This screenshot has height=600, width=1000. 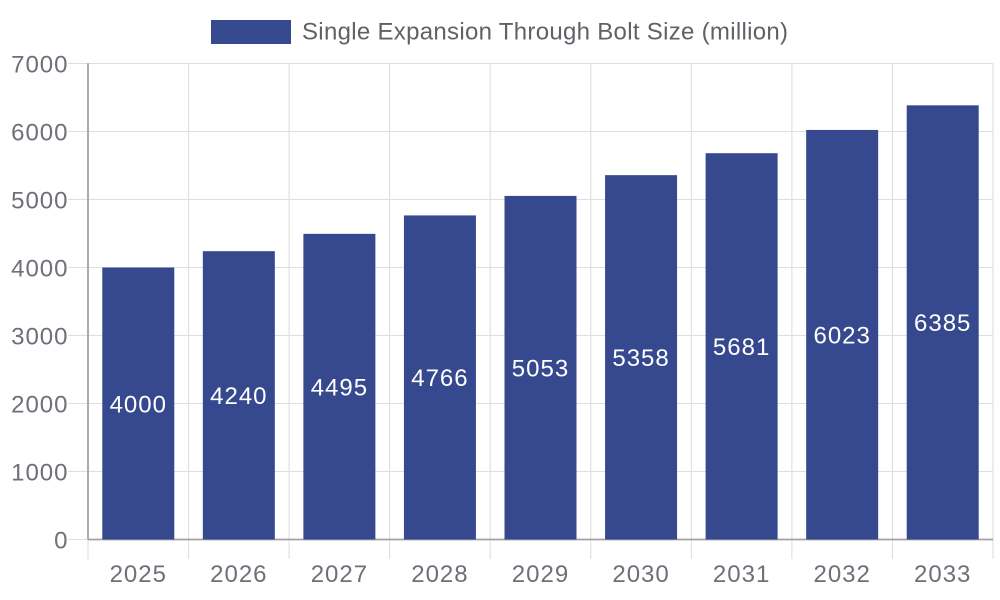 I want to click on svg-text: 5681, so click(x=741, y=347).